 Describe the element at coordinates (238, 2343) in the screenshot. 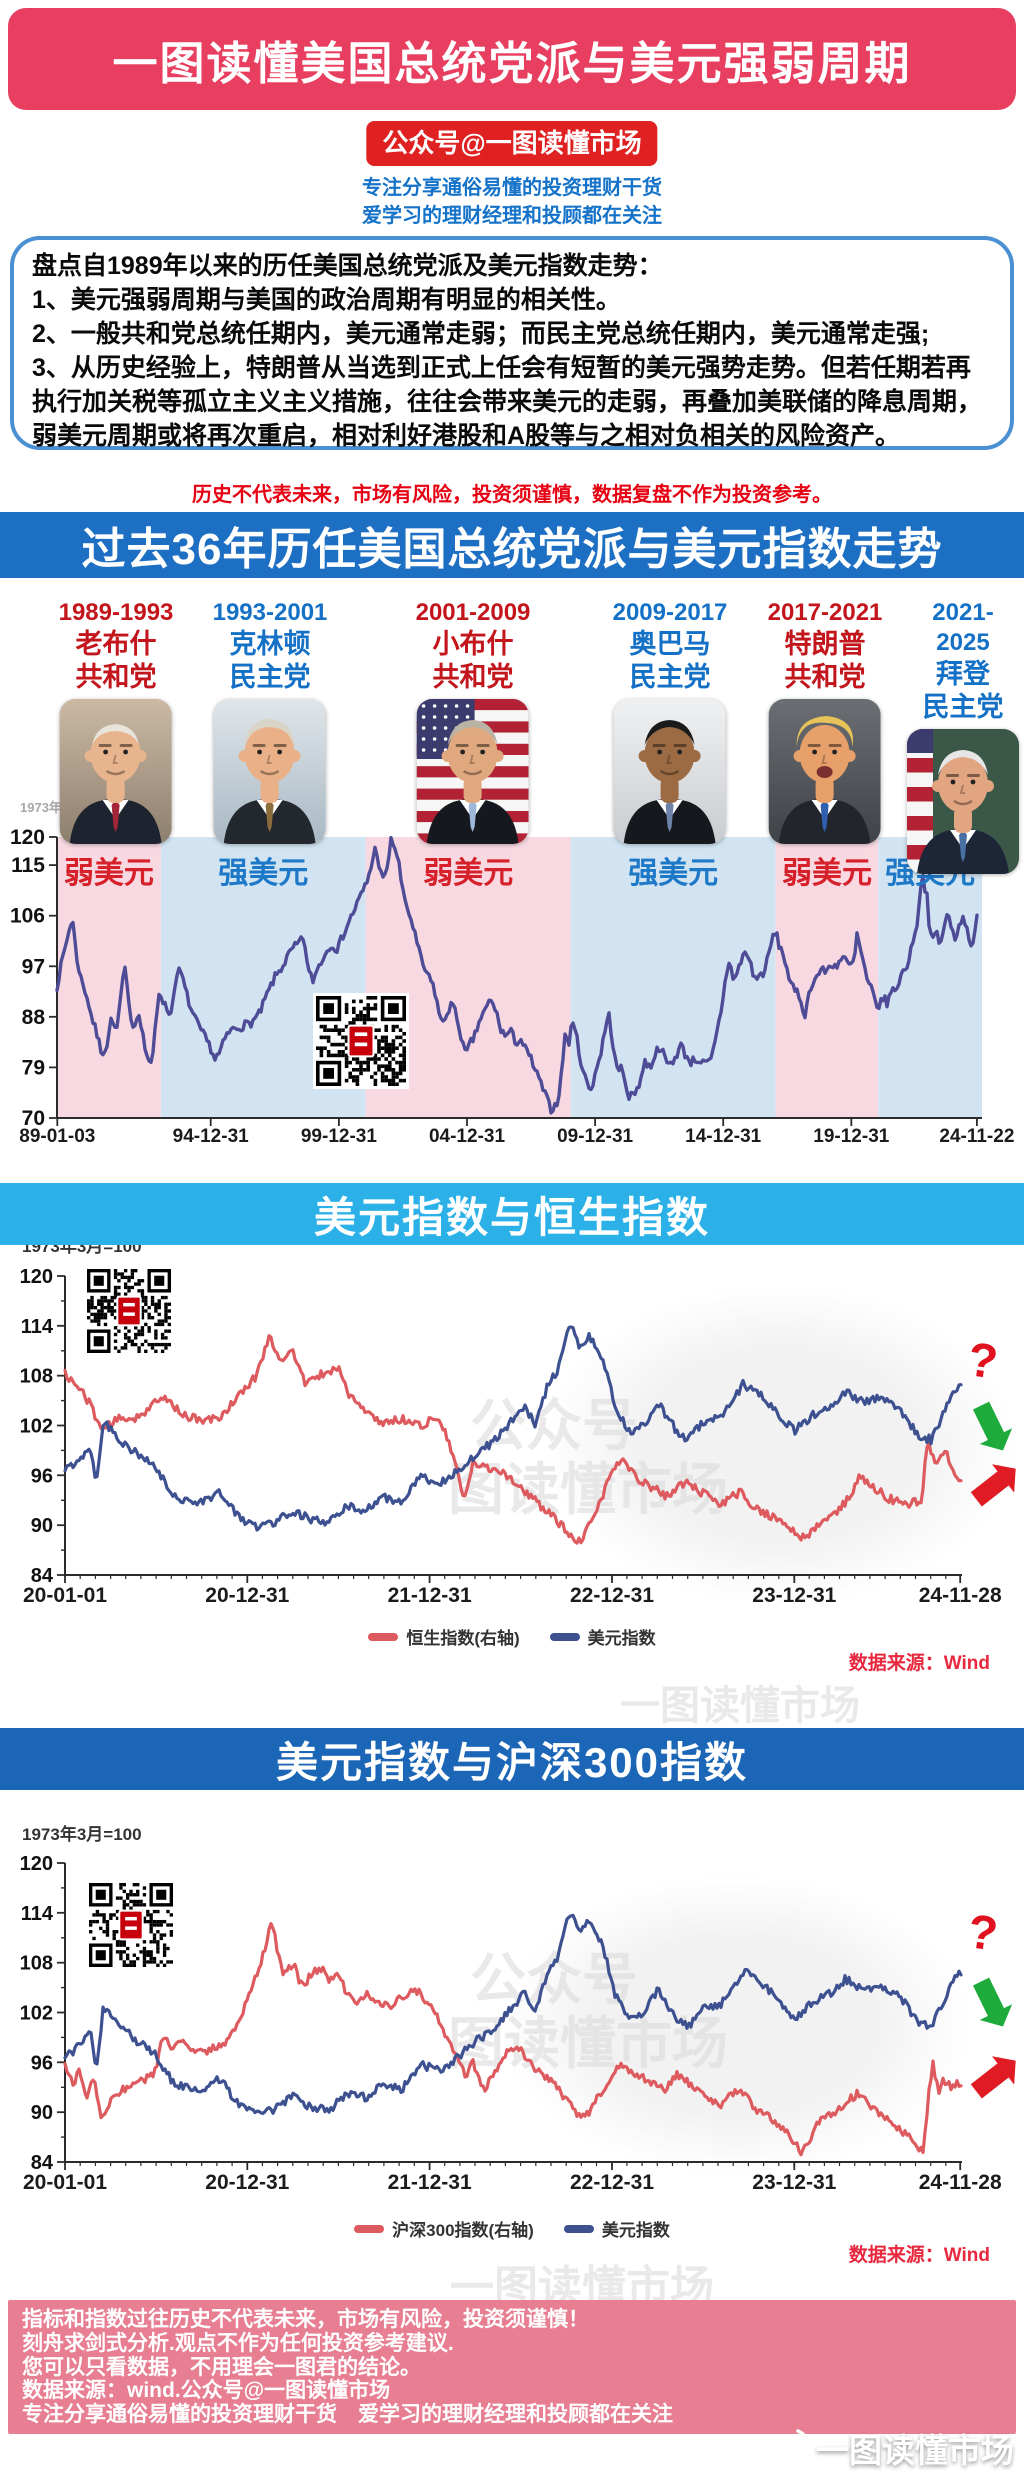

I see `footer-line: 刻舟求剑式分析.观点不作为任何投资参考建议.` at that location.